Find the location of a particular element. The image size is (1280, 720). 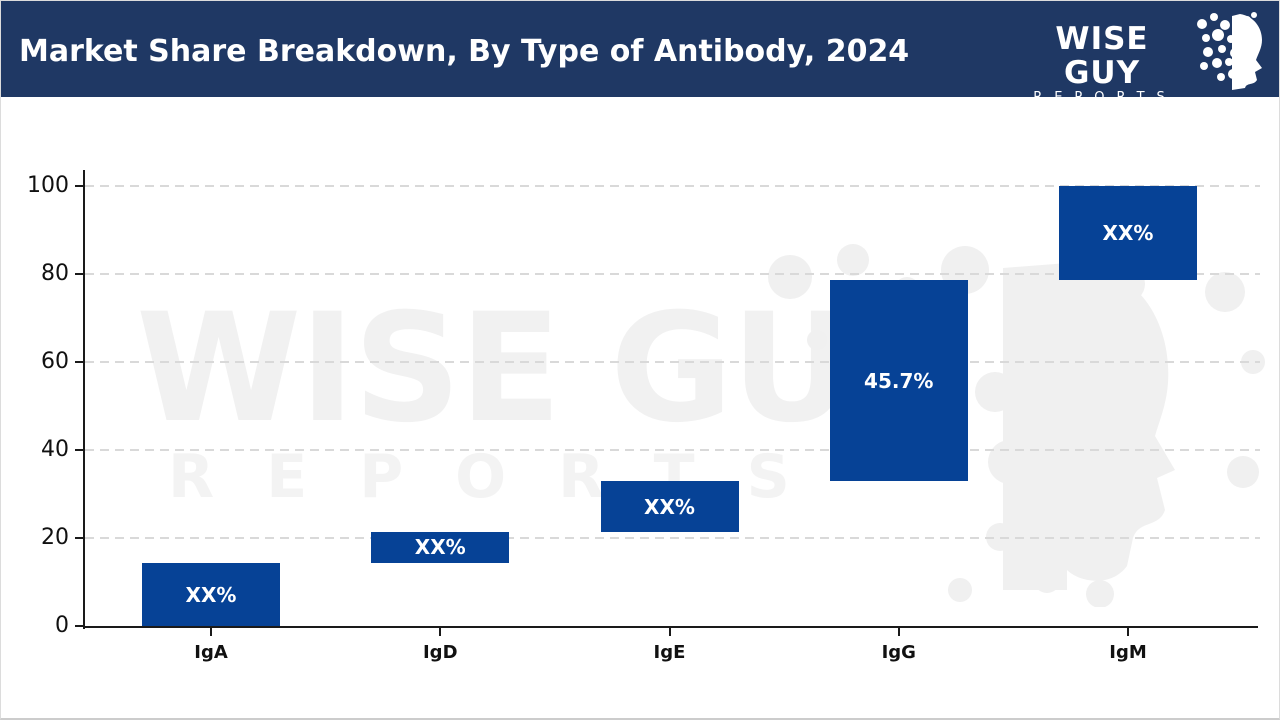

x-axis-label-IgA: IgA is located at coordinates (211, 652).